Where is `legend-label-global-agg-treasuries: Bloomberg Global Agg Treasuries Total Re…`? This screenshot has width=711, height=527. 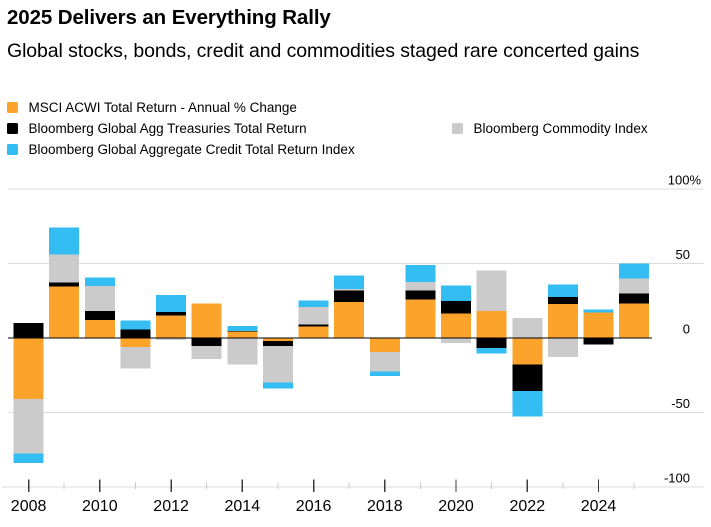
legend-label-global-agg-treasuries: Bloomberg Global Agg Treasuries Total Re… is located at coordinates (167, 128).